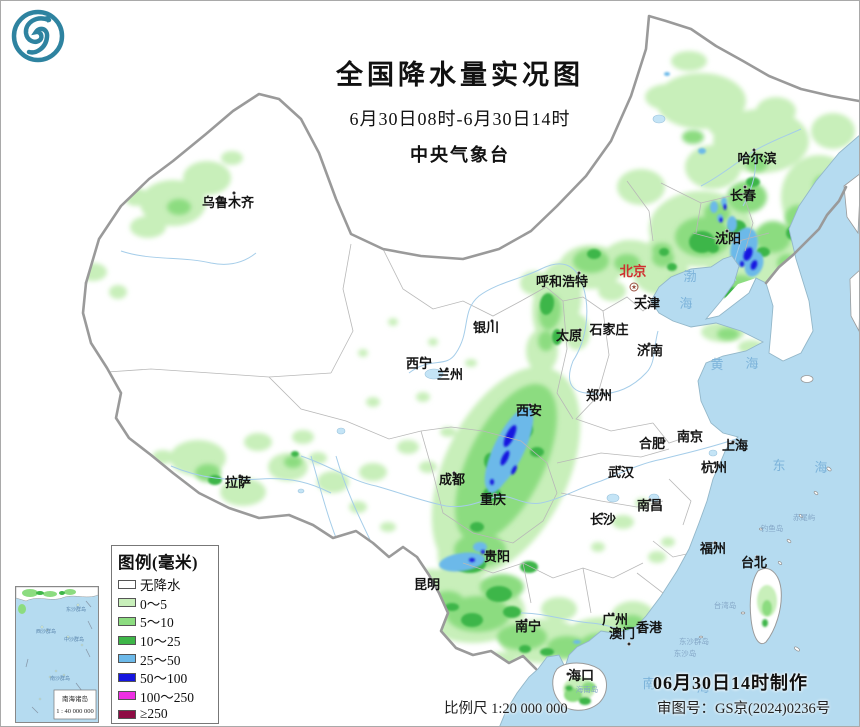  I want to click on legend-label: 25～50, so click(160, 660).